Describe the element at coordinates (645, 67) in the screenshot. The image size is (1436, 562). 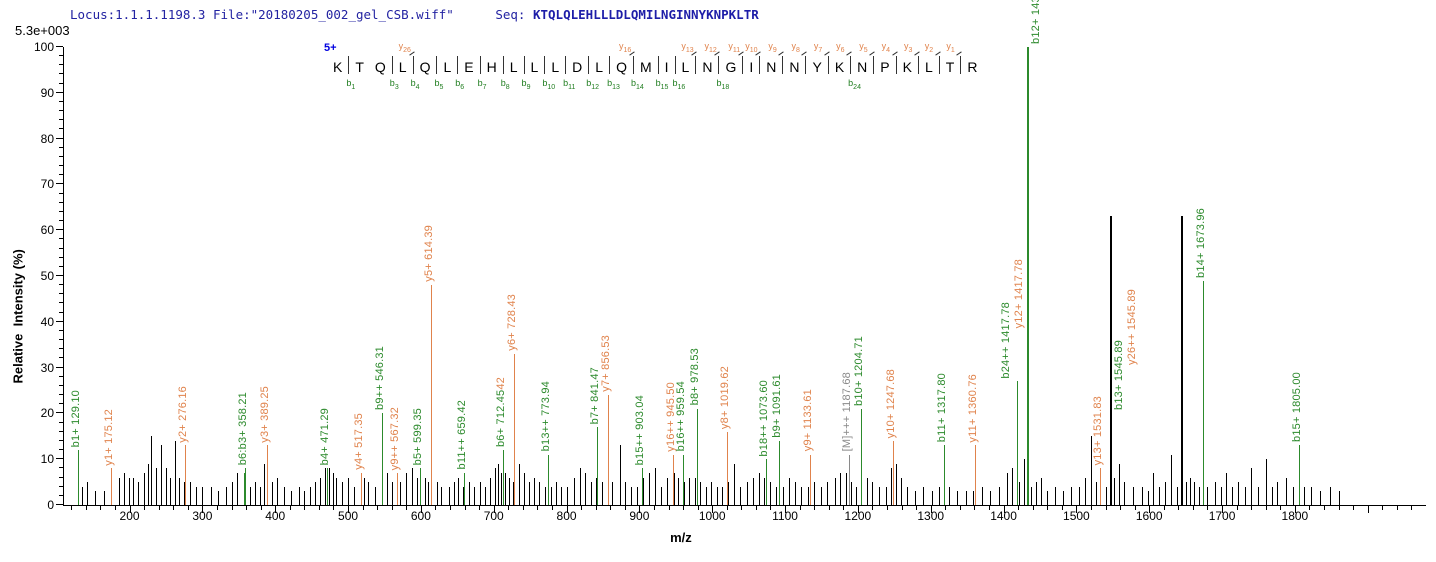
I see `sequence-residue: M` at that location.